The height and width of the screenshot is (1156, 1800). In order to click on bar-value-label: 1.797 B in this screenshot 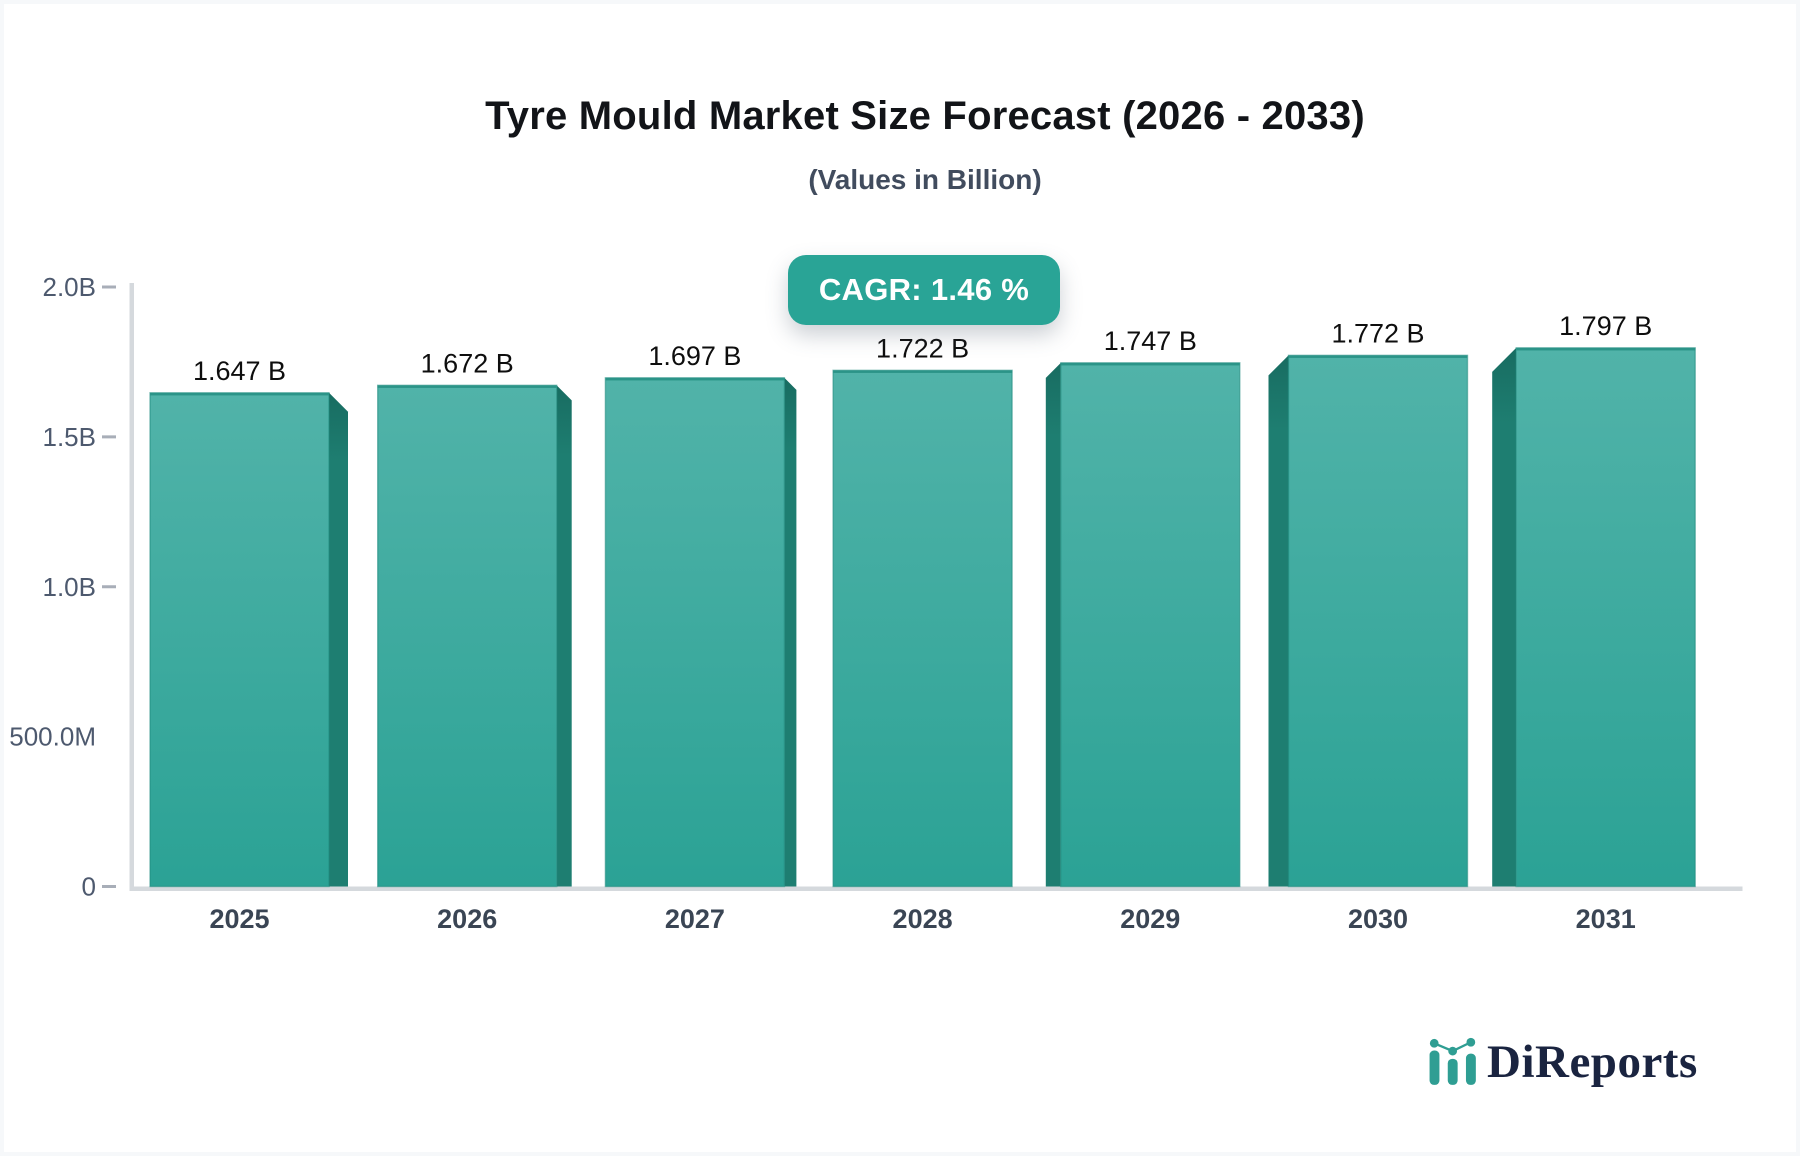, I will do `click(1605, 326)`.